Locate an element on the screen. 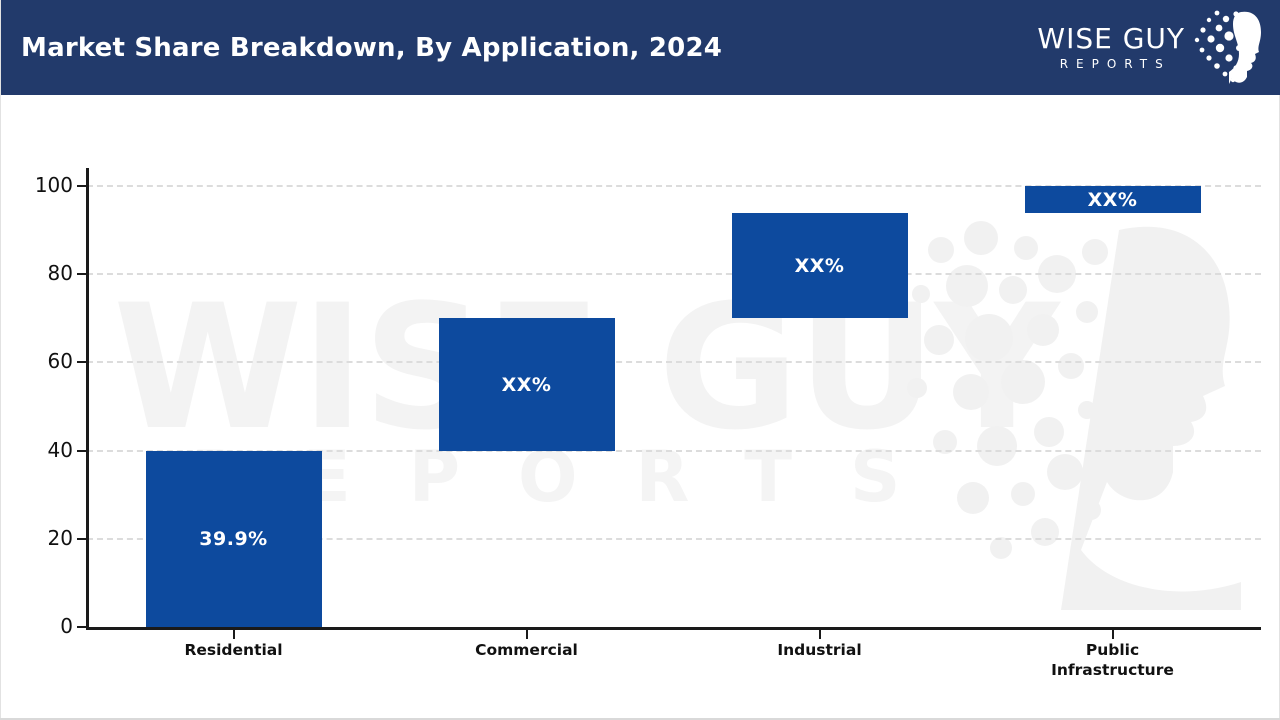  bar-industrial: XX% is located at coordinates (819, 266).